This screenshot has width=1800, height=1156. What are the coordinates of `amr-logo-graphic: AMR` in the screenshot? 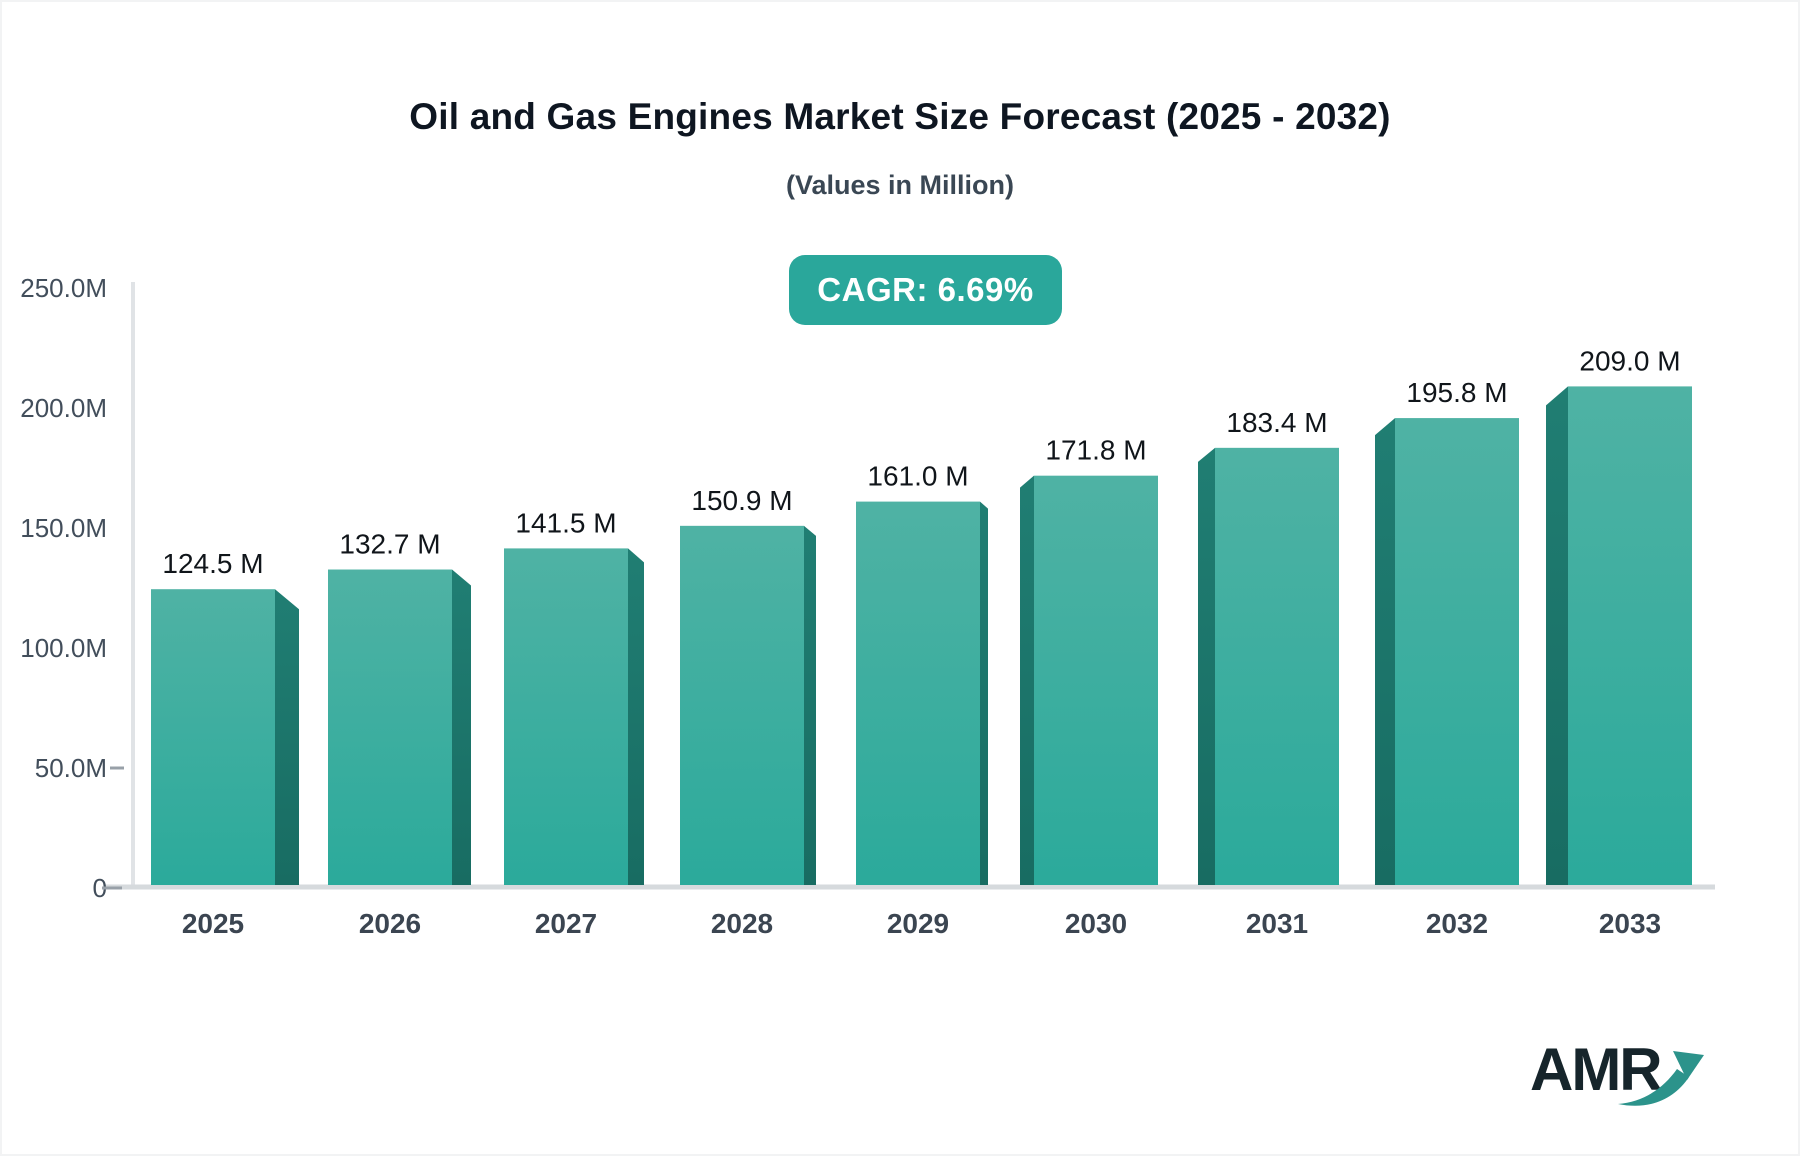 It's located at (1617, 1071).